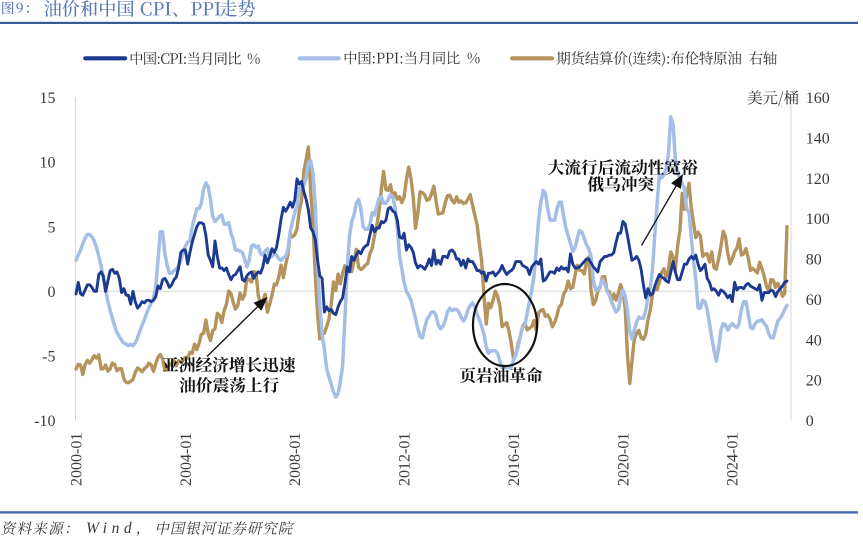 The width and height of the screenshot is (863, 540). Describe the element at coordinates (814, 340) in the screenshot. I see `svg-text: 40` at that location.